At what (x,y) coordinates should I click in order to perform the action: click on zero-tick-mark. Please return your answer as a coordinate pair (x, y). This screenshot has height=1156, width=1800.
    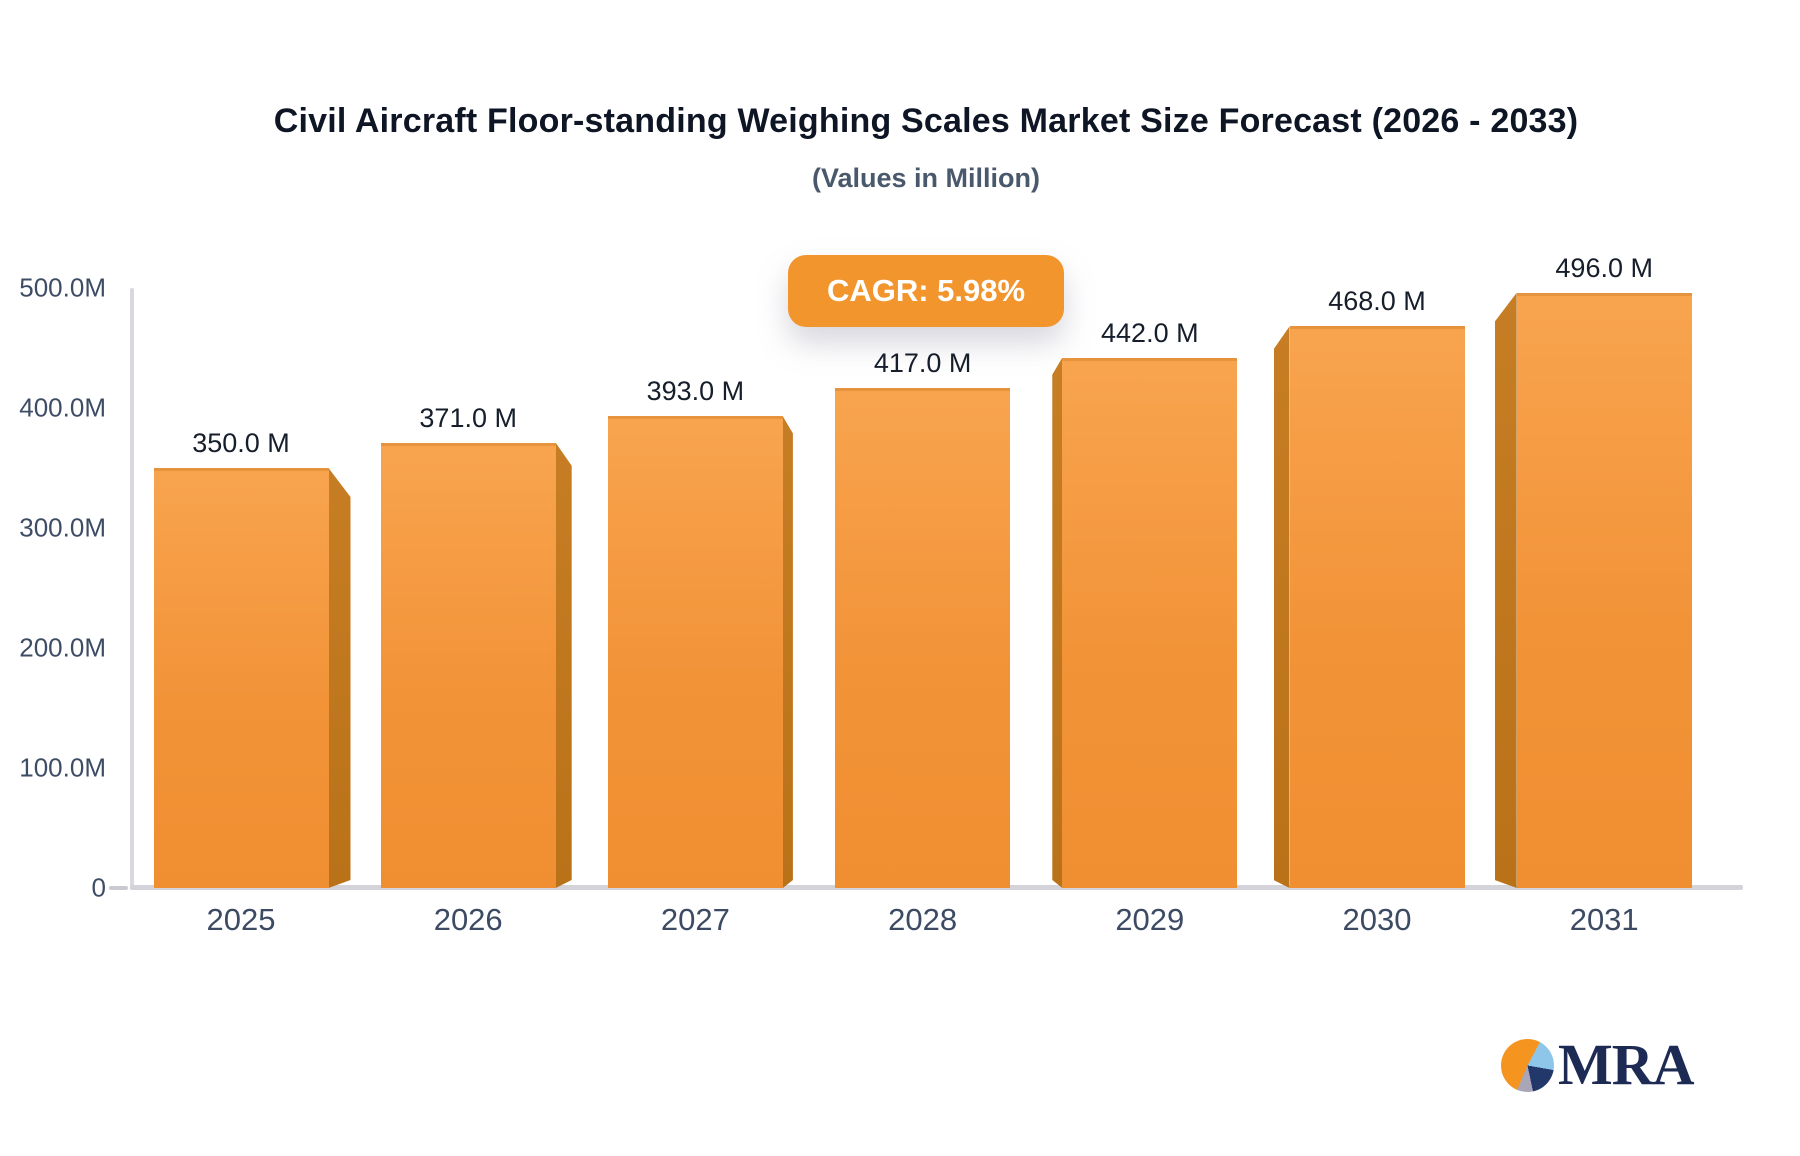
    Looking at the image, I should click on (118, 888).